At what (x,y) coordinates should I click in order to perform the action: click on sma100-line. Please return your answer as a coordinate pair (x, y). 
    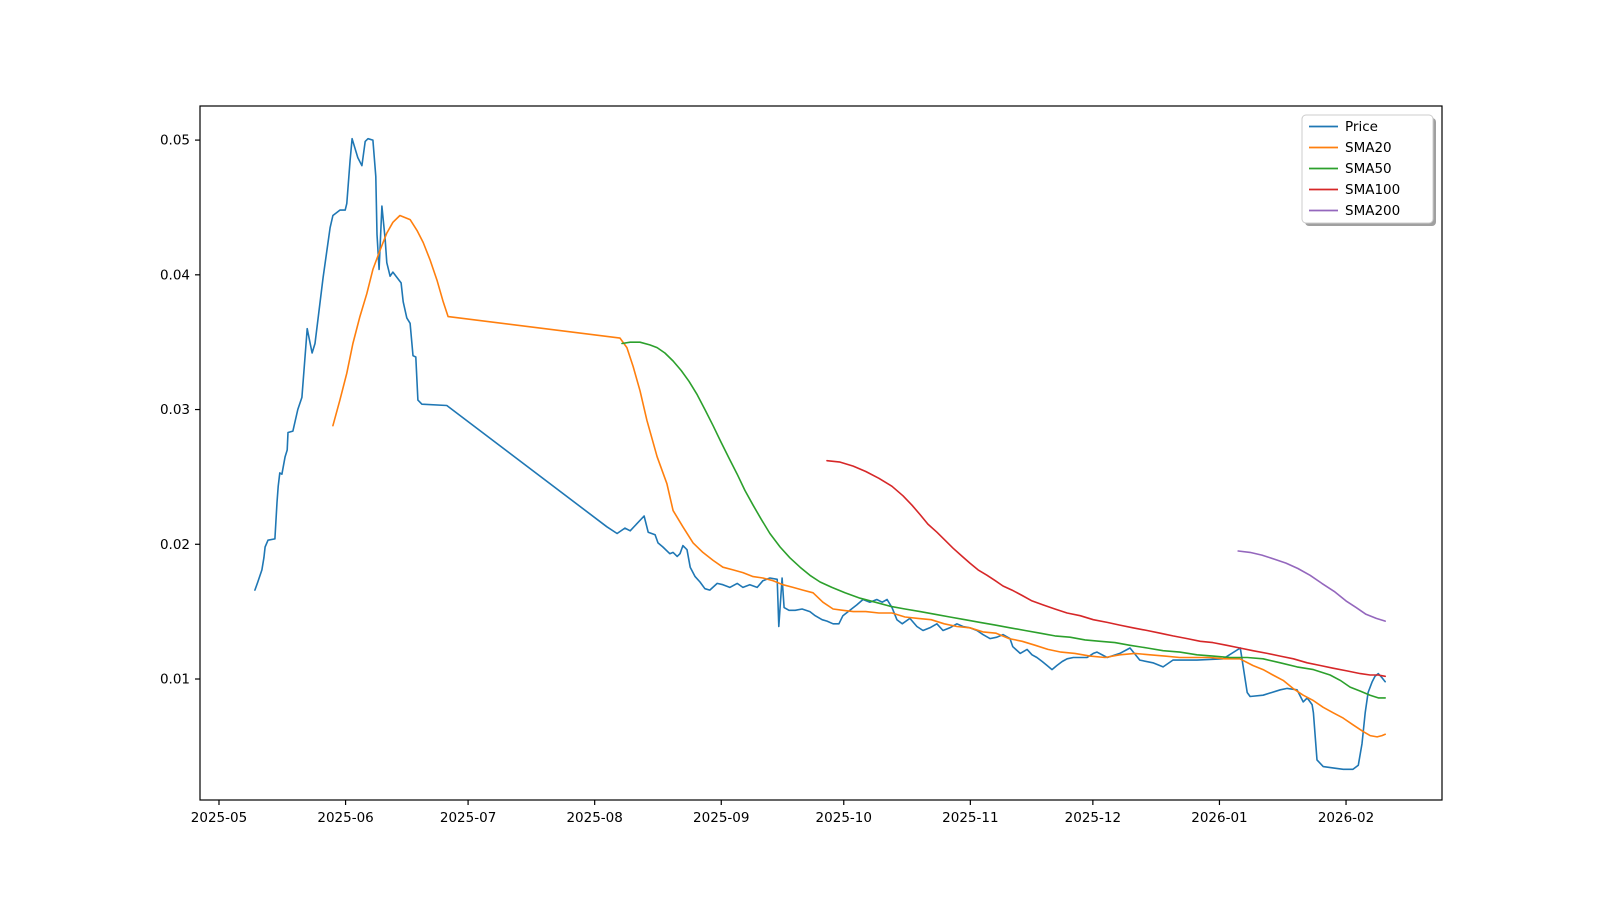
    Looking at the image, I should click on (1106, 568).